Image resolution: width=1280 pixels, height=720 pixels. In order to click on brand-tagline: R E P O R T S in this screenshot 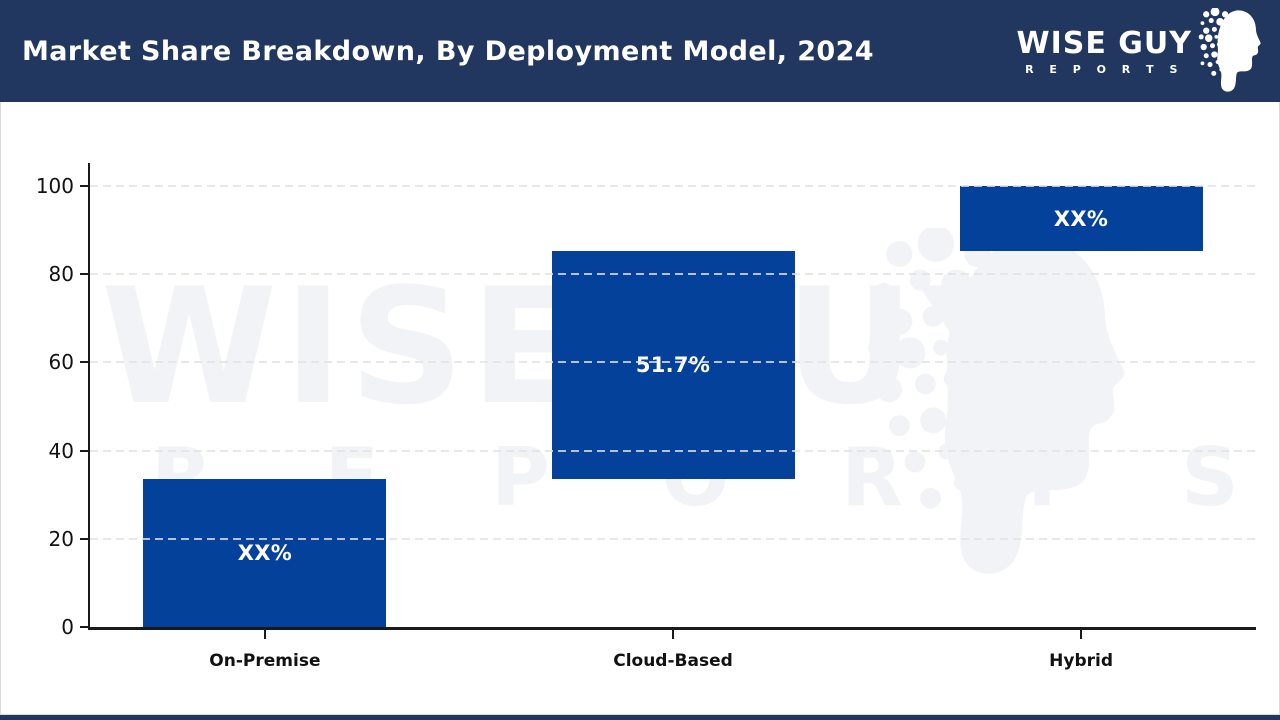, I will do `click(1104, 69)`.